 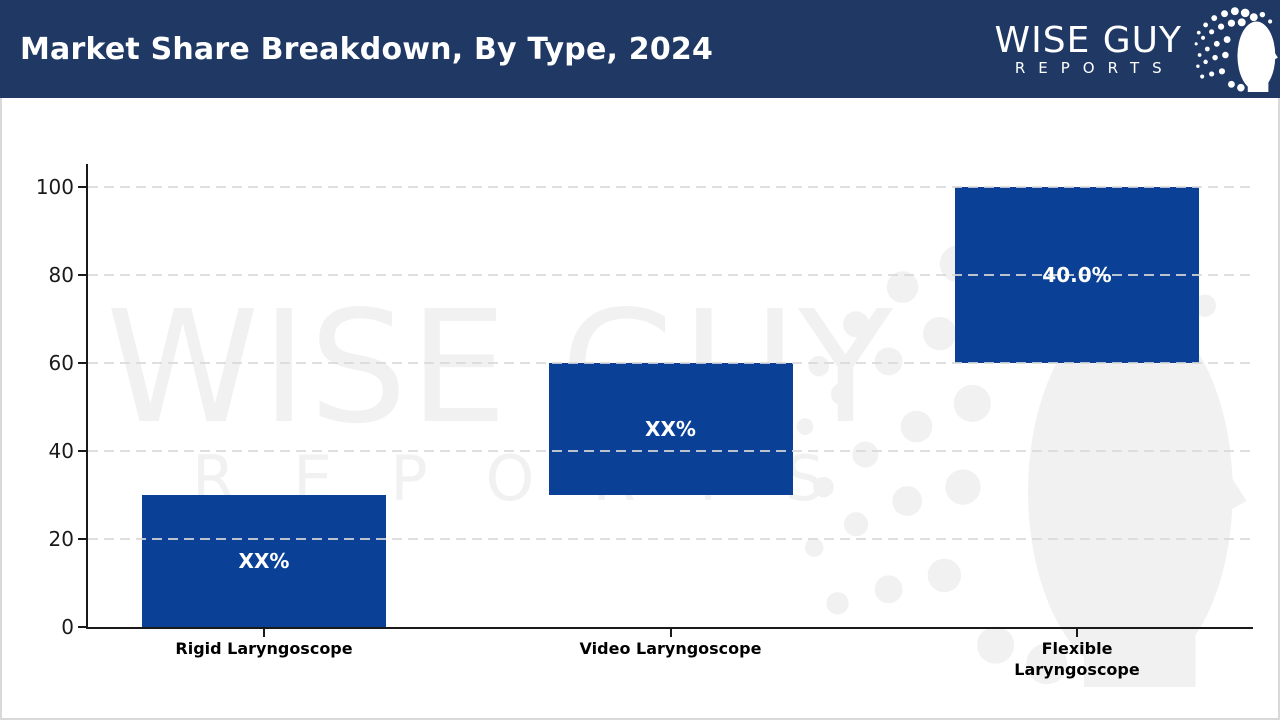 I want to click on y-tick-label-60: 60, so click(x=61, y=363).